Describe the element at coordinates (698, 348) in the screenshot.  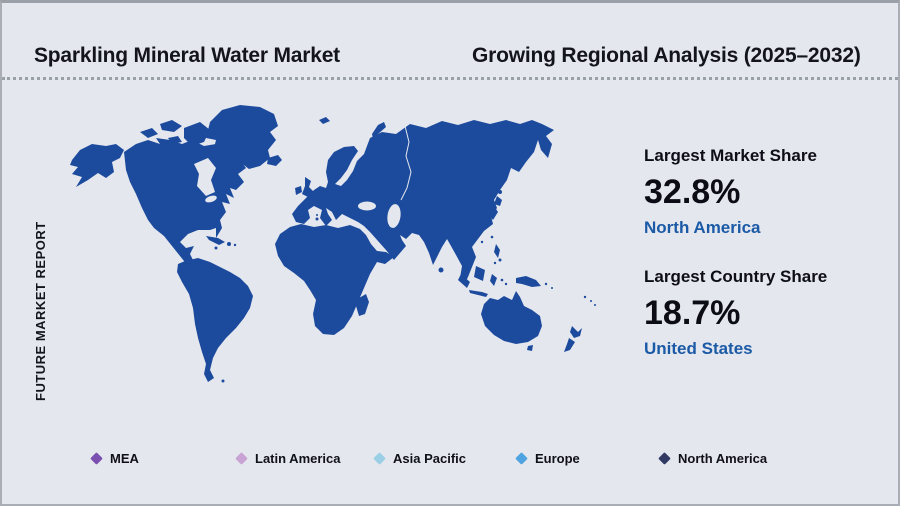
I see `stat-region: United States` at that location.